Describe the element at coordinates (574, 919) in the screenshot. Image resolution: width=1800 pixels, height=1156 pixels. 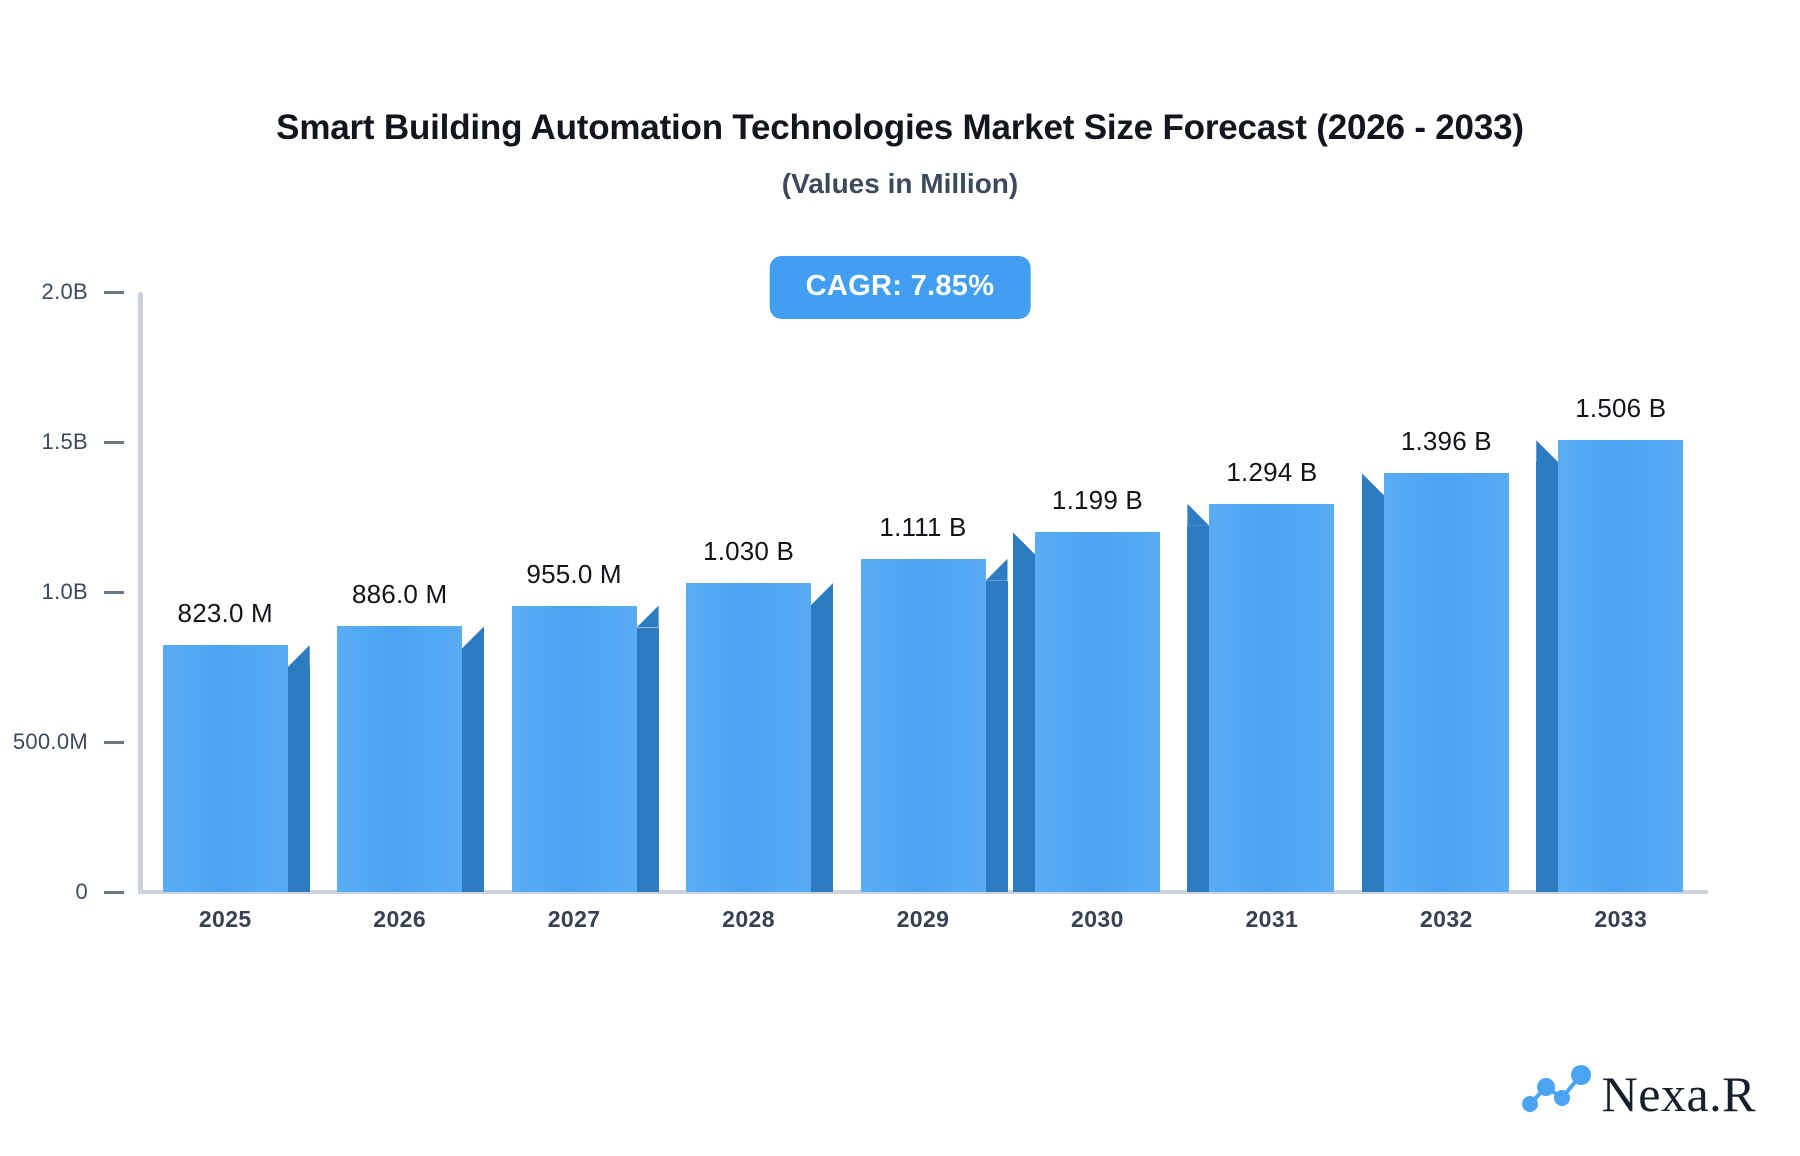
I see `x-axis-tick-label: 2027` at that location.